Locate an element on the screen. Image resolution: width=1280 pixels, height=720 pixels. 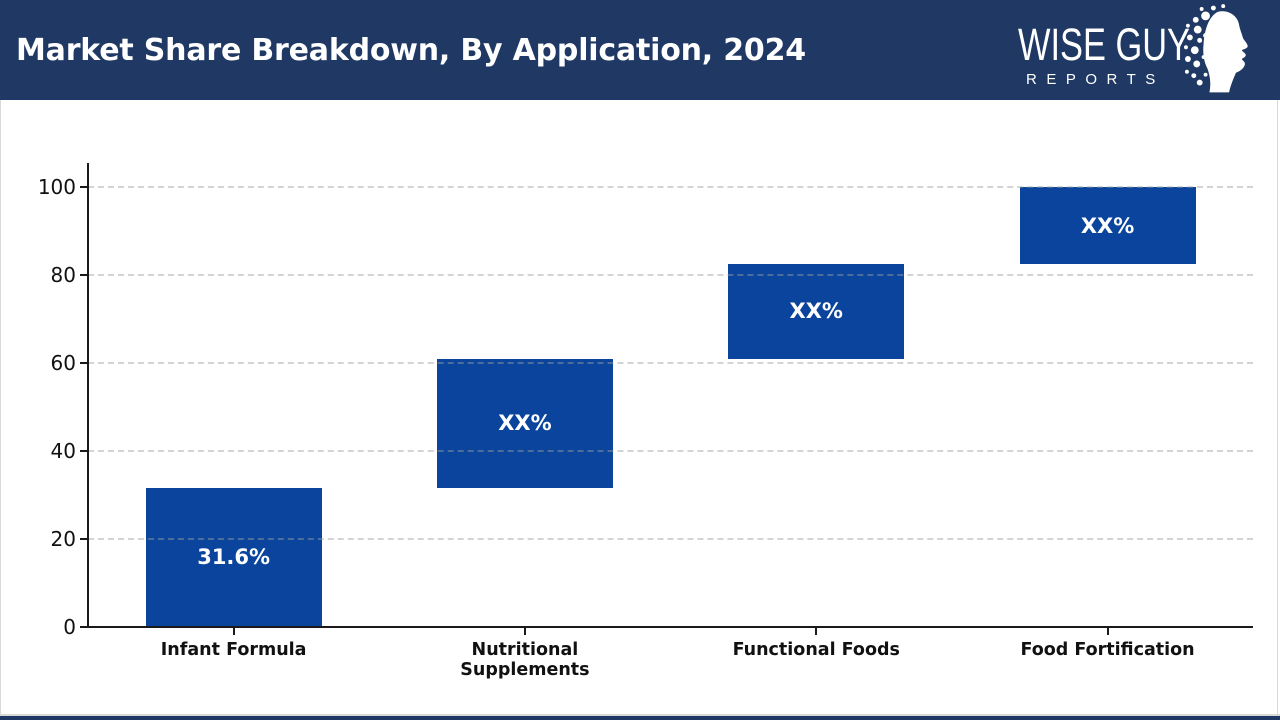
logo: WISE GUY REPORTS is located at coordinates (1133, 48).